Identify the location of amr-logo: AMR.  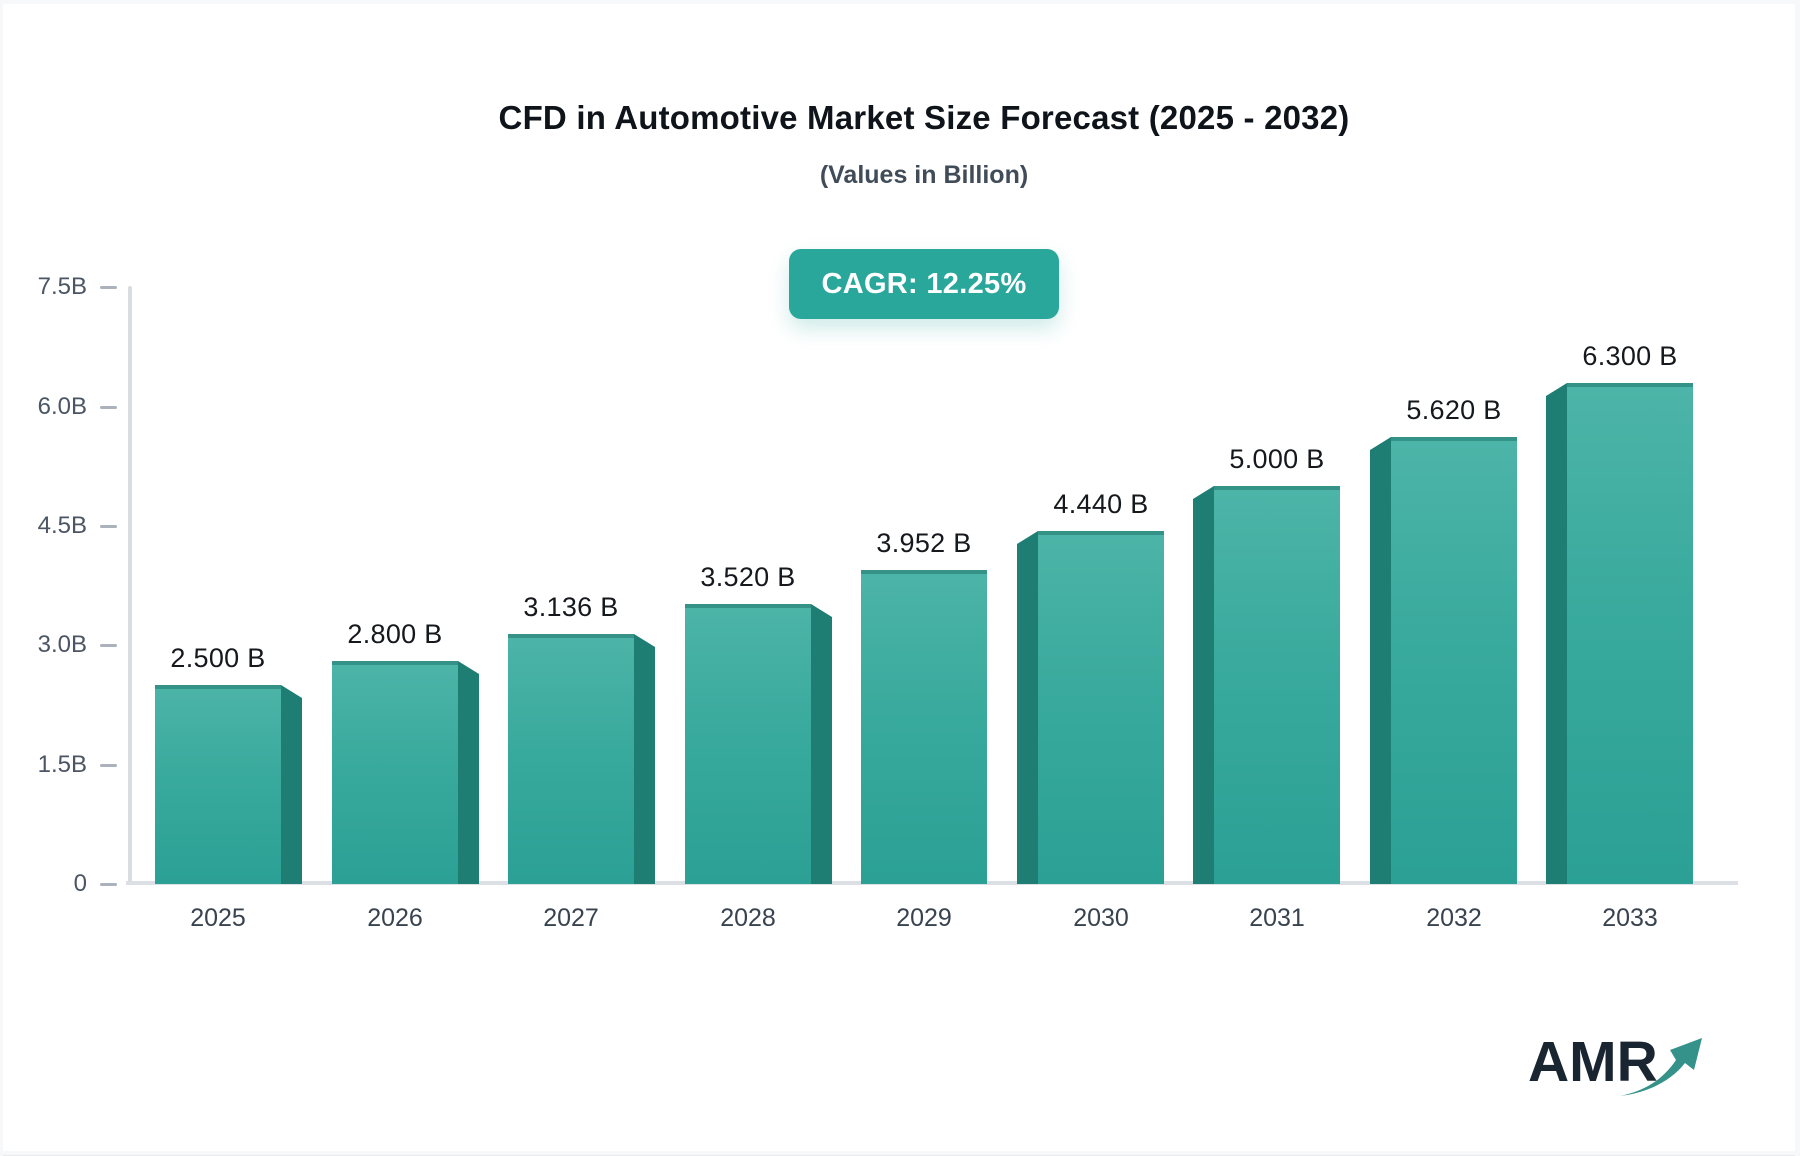
(1628, 1072).